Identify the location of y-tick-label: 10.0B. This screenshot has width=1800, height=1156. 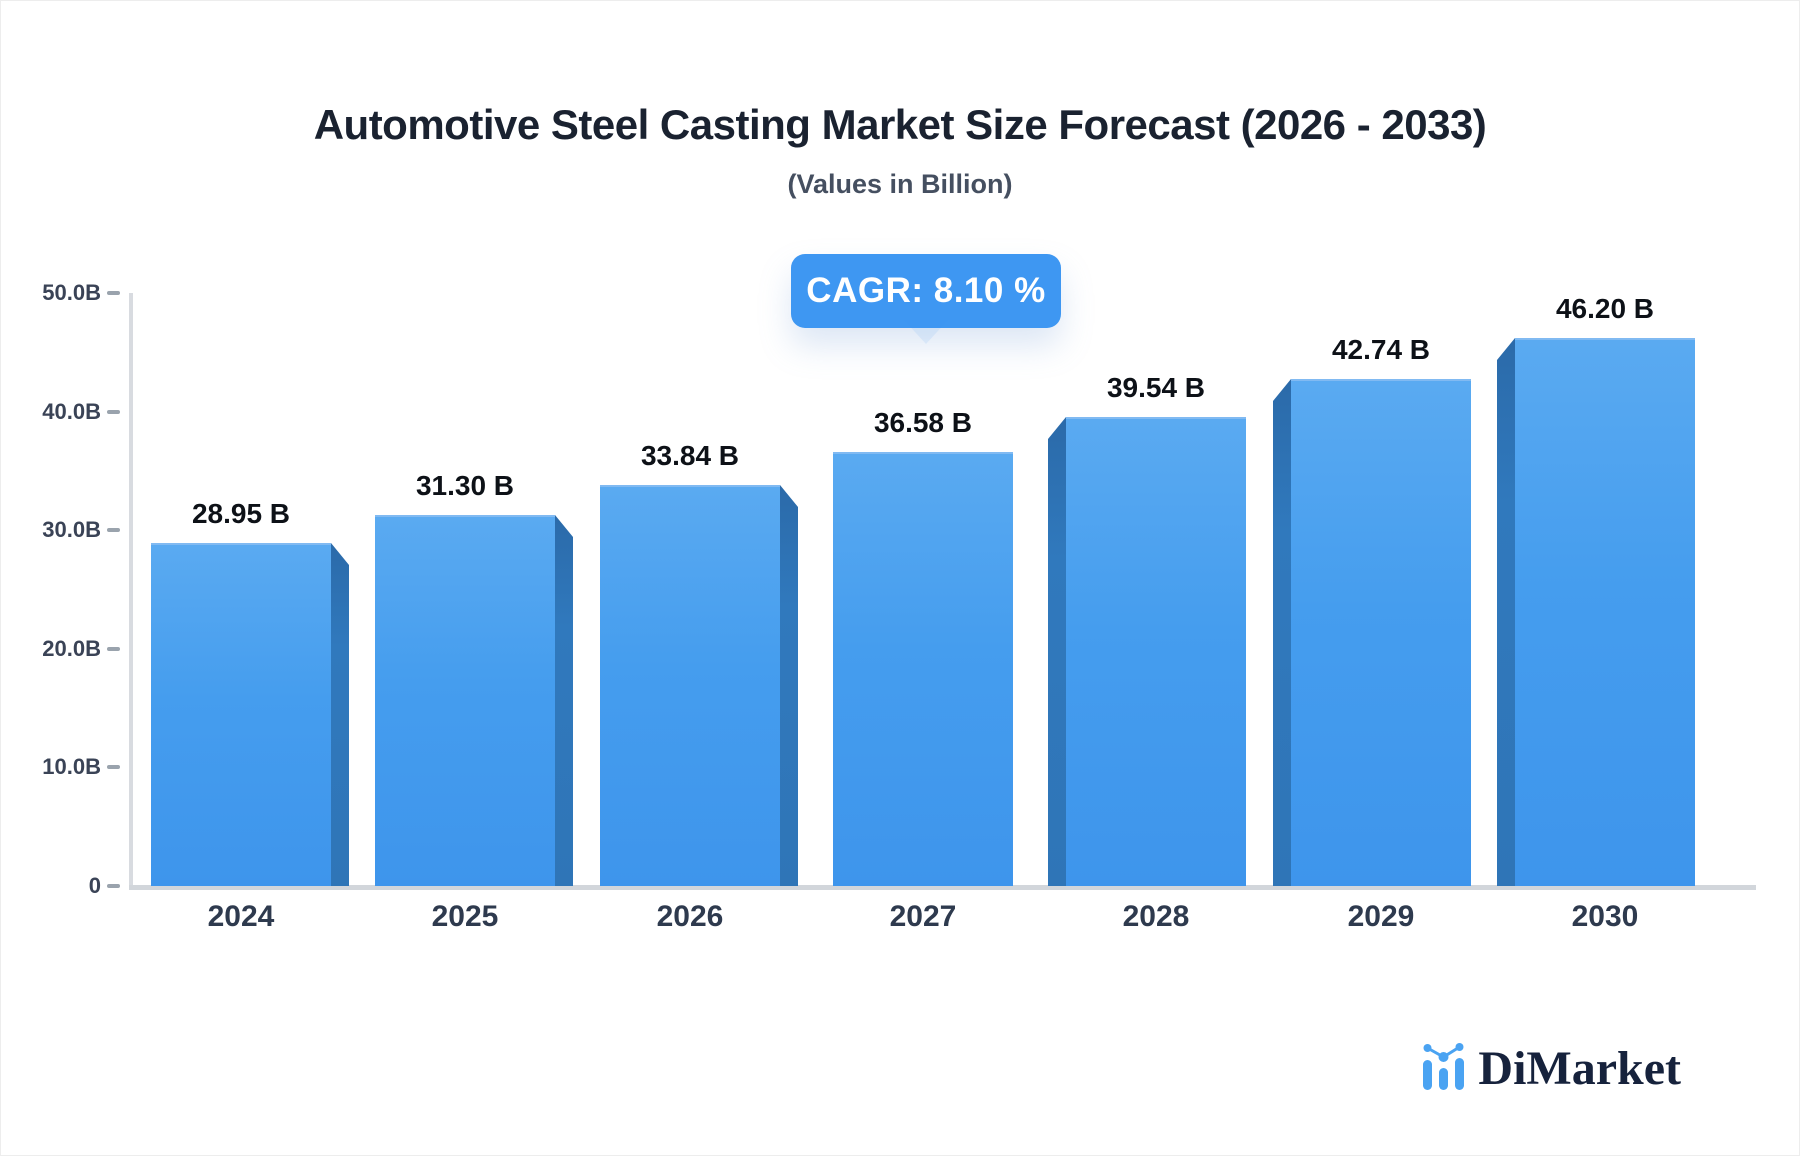
(71, 767).